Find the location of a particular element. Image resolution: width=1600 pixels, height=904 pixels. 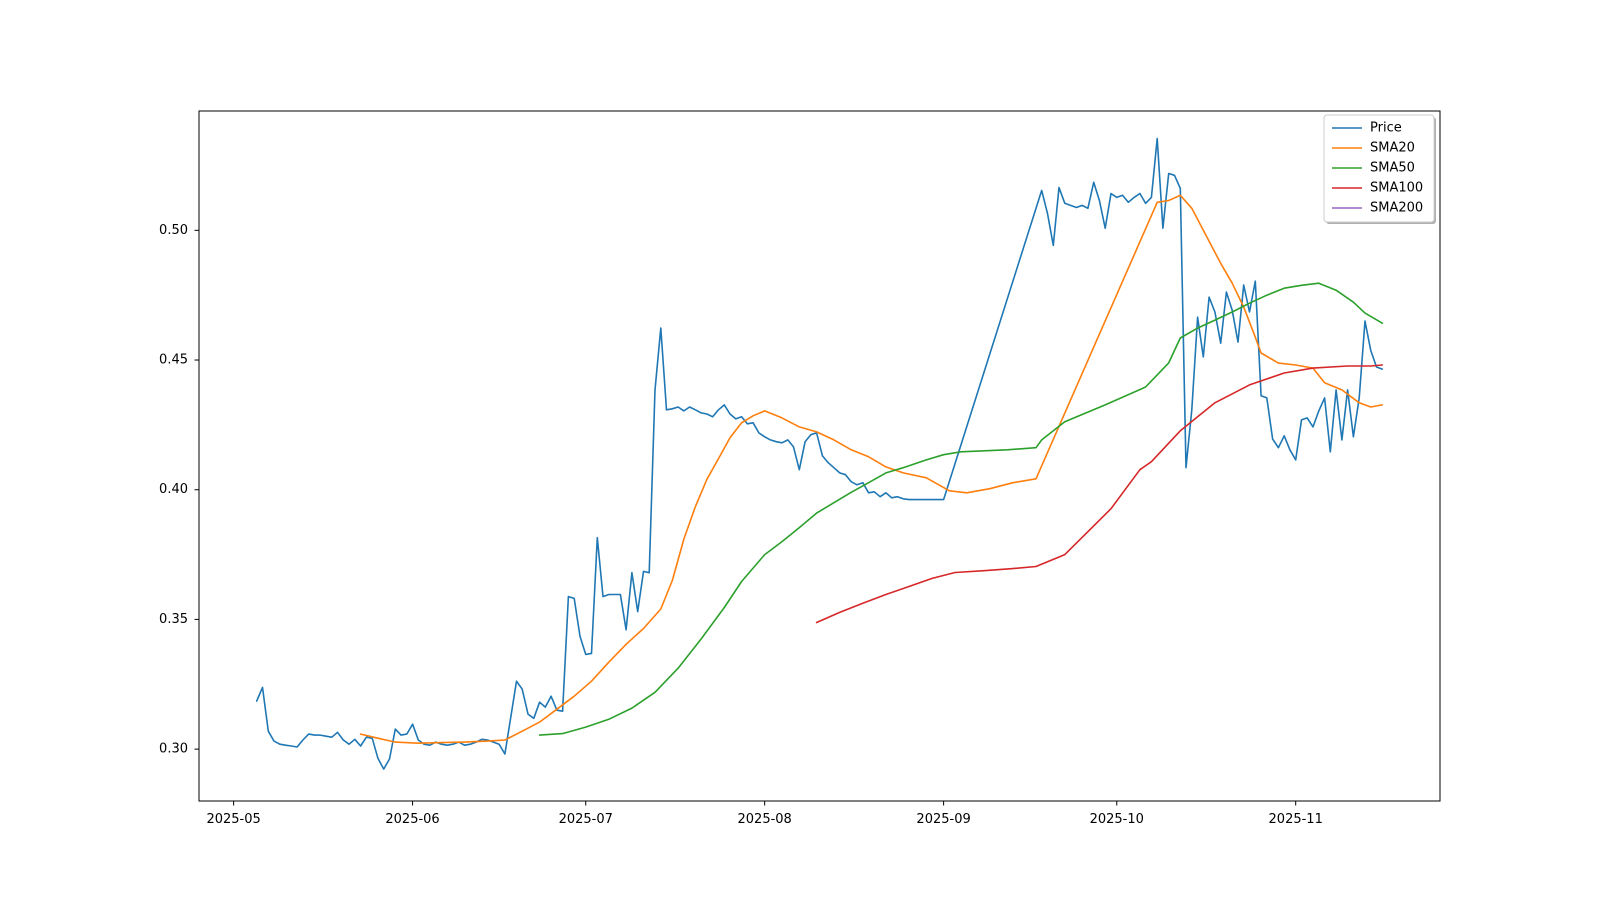

legend-item-sma200: SMA200 is located at coordinates (1377, 208).